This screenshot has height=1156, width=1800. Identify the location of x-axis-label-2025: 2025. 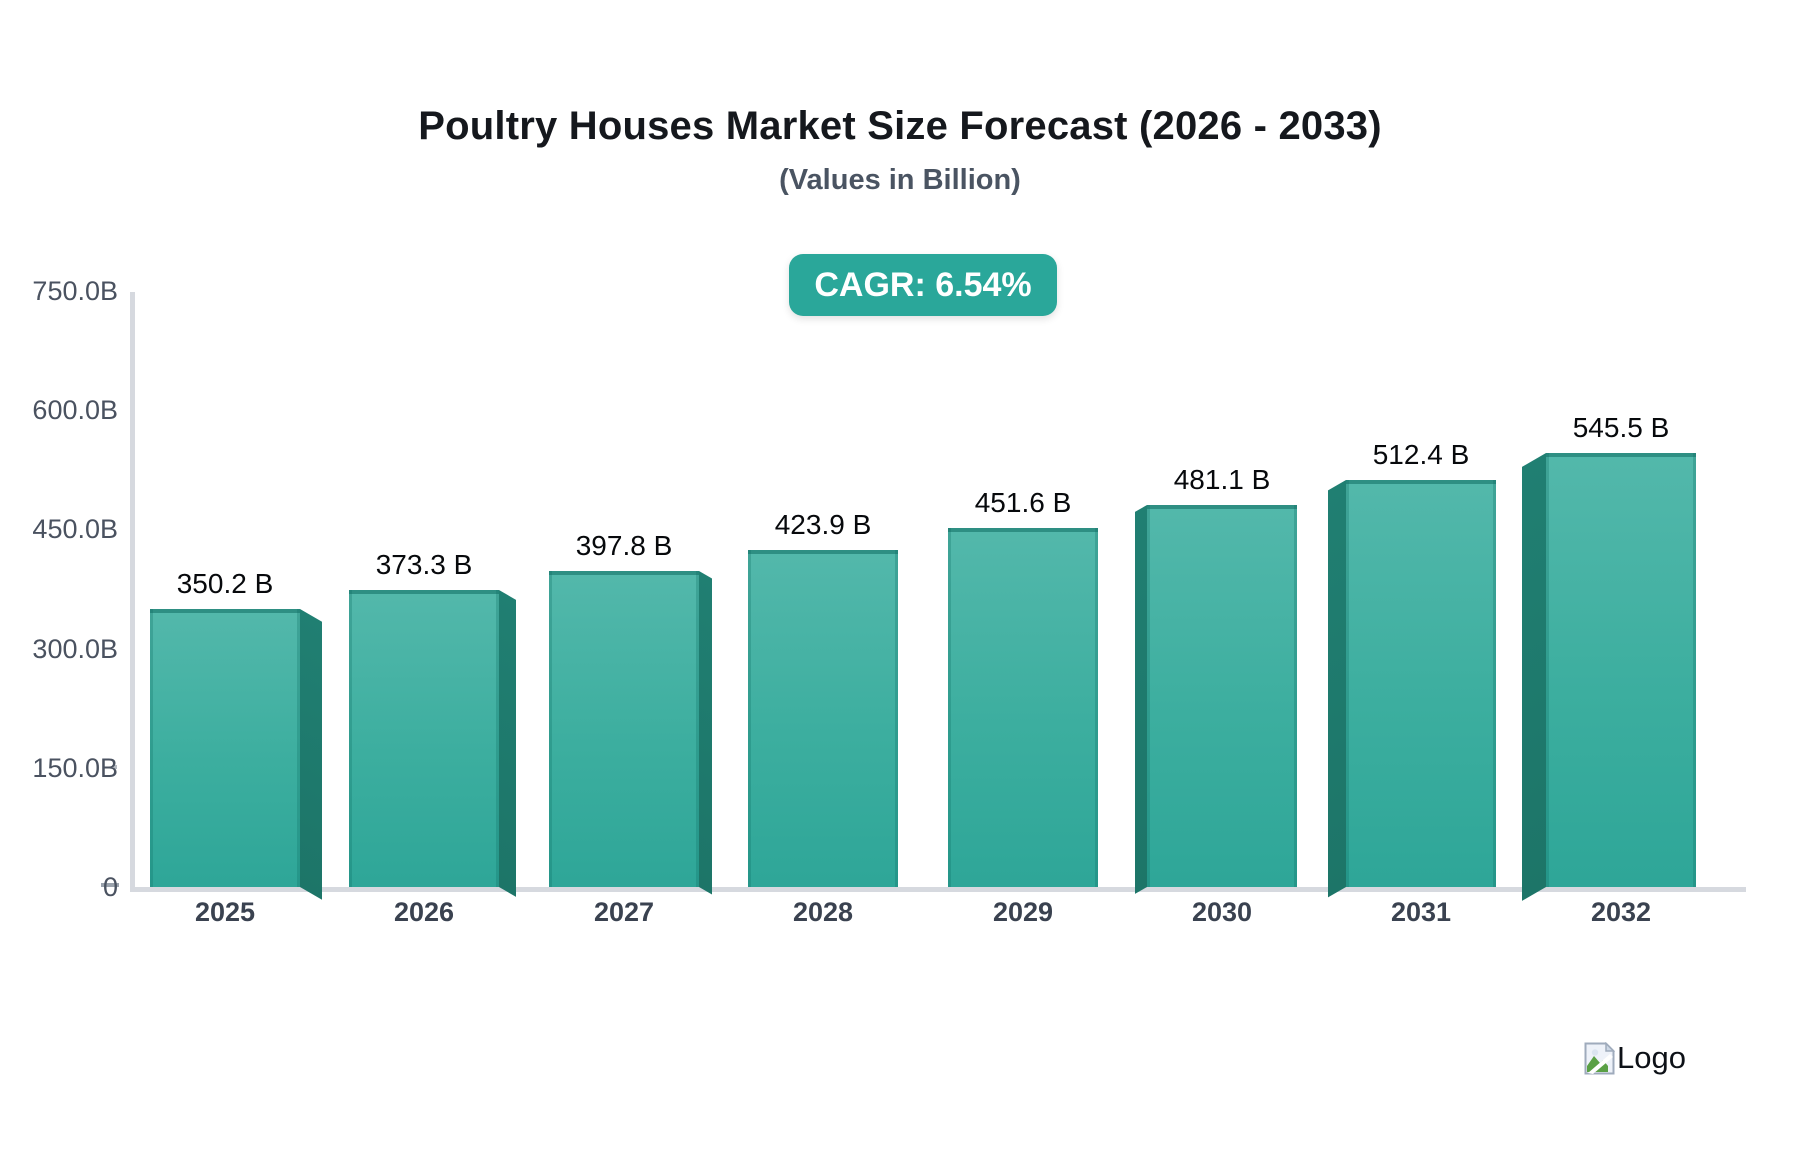
(225, 912).